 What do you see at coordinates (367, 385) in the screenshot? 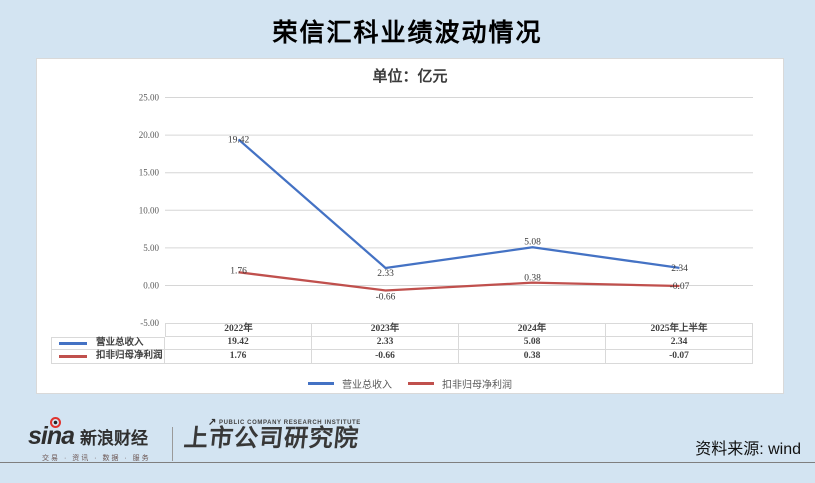
I see `legend-label: 营业总收入` at bounding box center [367, 385].